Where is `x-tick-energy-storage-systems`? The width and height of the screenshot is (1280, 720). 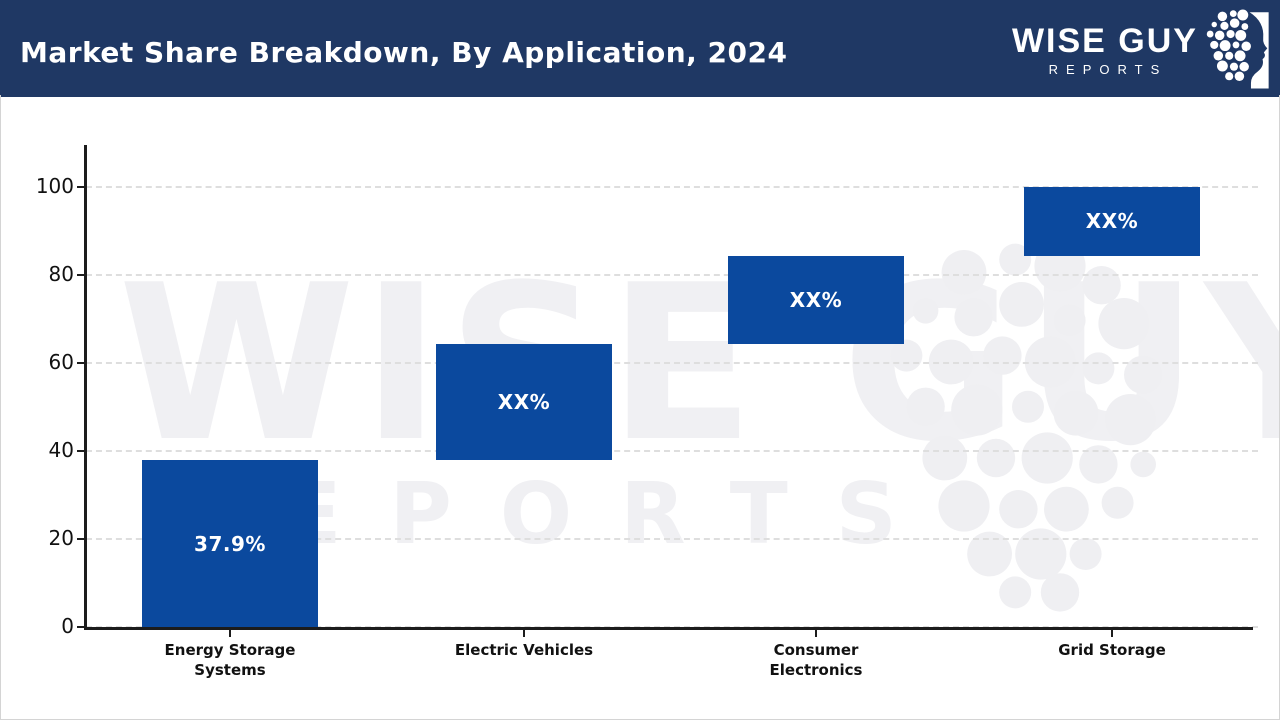
x-tick-energy-storage-systems is located at coordinates (230, 633).